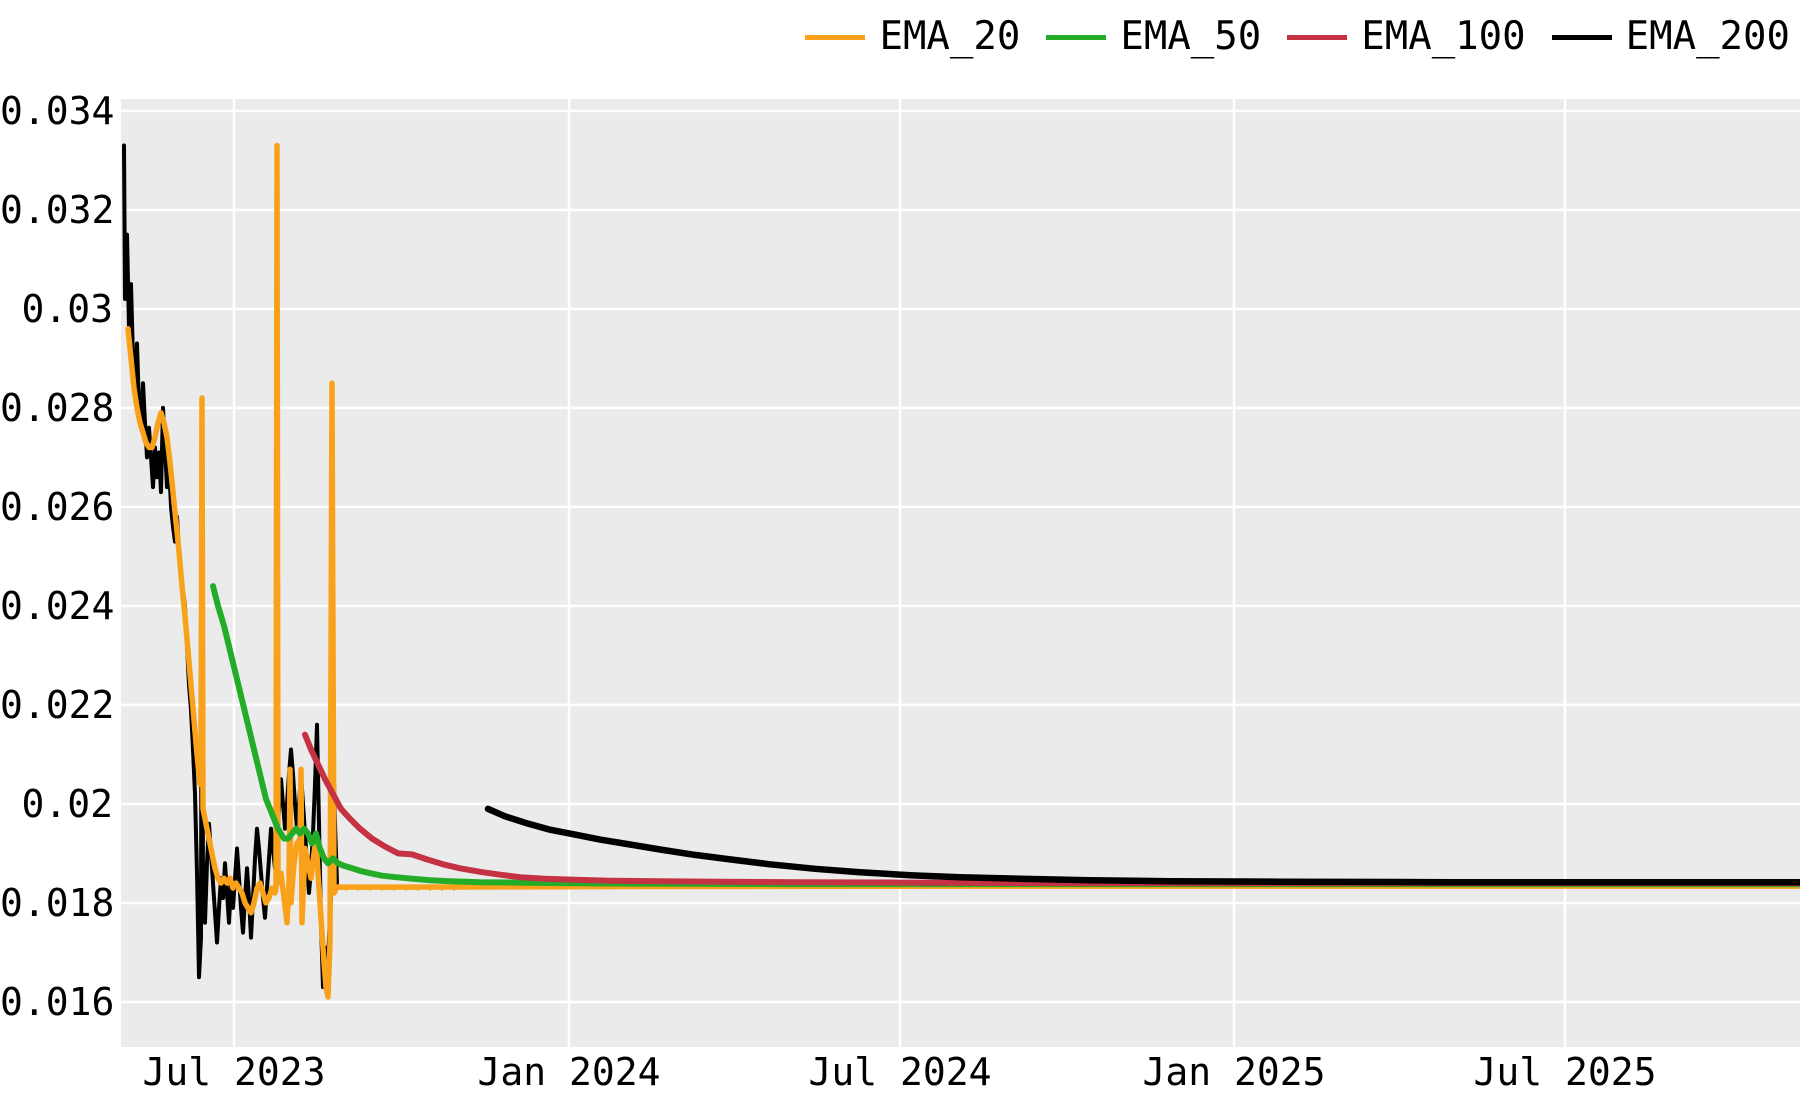 This screenshot has width=1800, height=1100. Describe the element at coordinates (1443, 36) in the screenshot. I see `legend-label: EMA_100` at that location.